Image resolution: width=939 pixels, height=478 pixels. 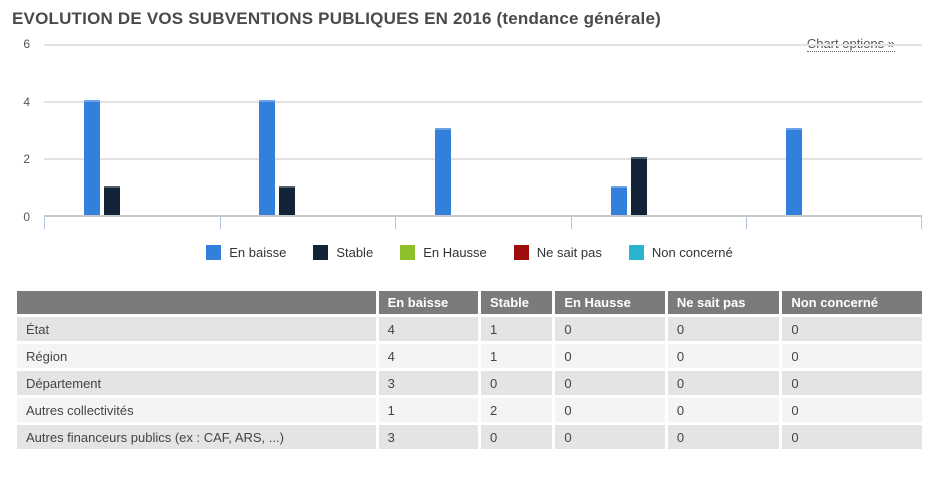 What do you see at coordinates (723, 302) in the screenshot?
I see `column-header: Ne sait pas` at bounding box center [723, 302].